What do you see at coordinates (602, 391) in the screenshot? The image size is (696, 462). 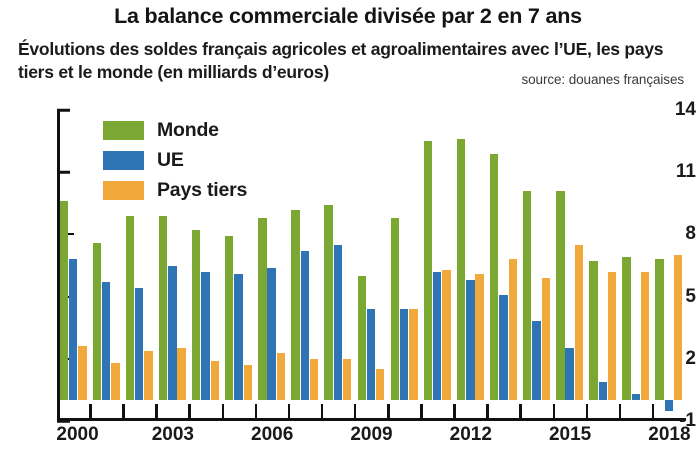 I see `bar-ue-2016` at bounding box center [602, 391].